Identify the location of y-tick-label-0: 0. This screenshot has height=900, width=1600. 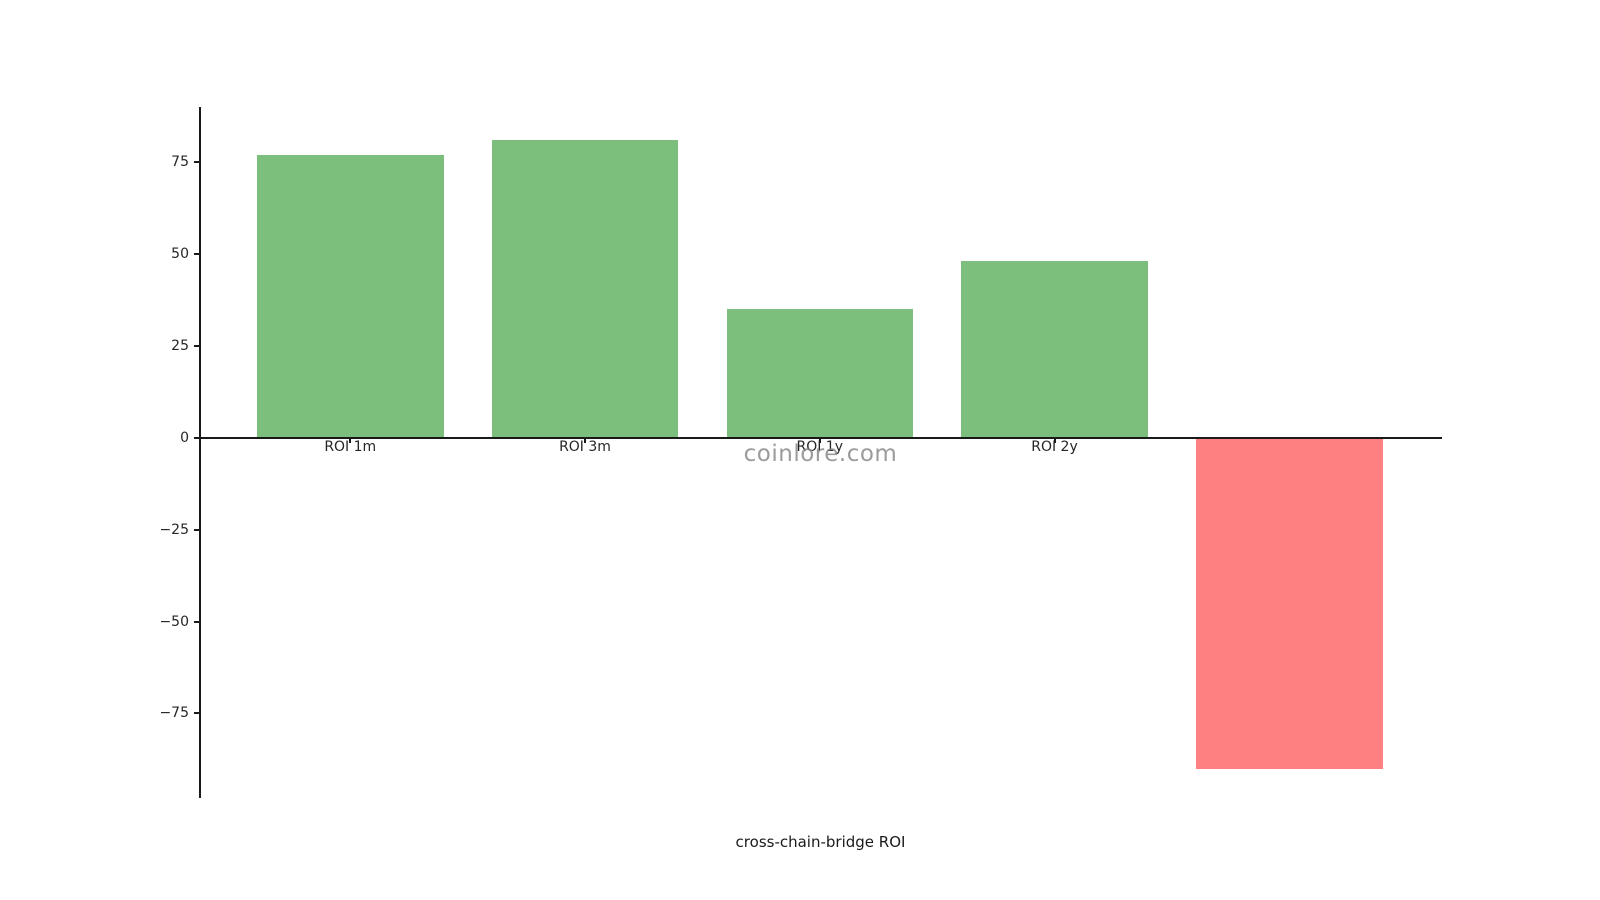
(184, 437).